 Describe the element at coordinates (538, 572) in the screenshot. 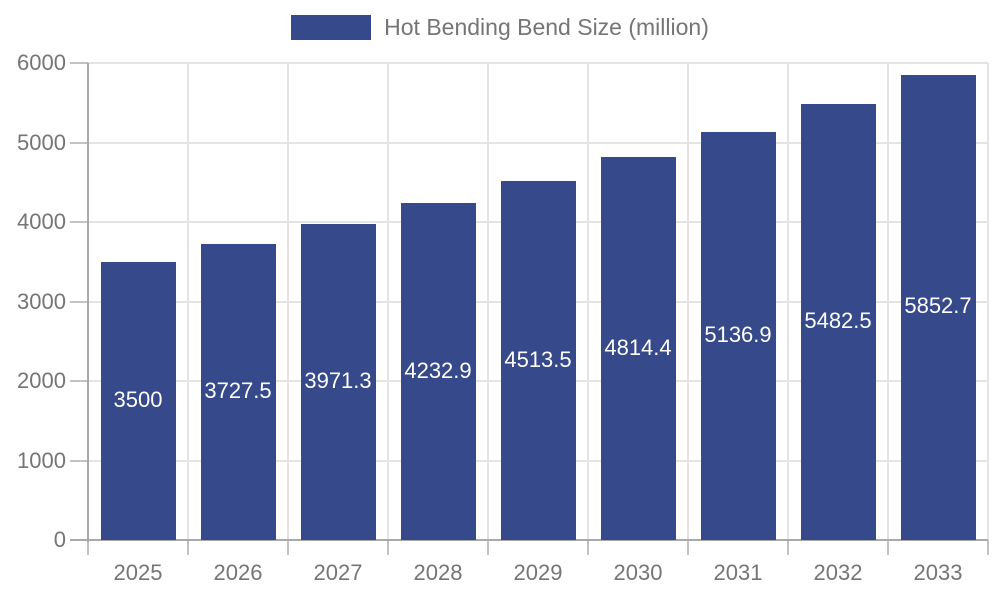

I see `x-tick-label: 2029` at that location.